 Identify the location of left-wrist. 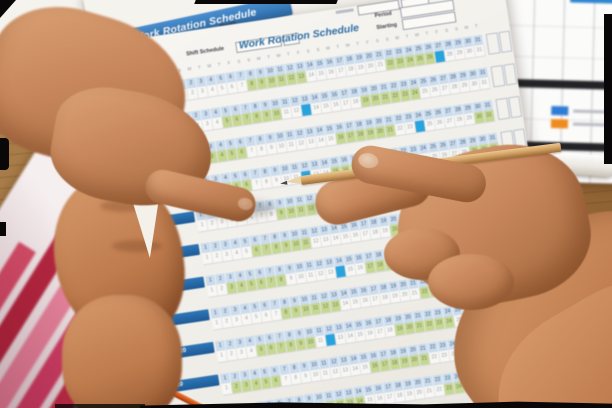
(122, 351).